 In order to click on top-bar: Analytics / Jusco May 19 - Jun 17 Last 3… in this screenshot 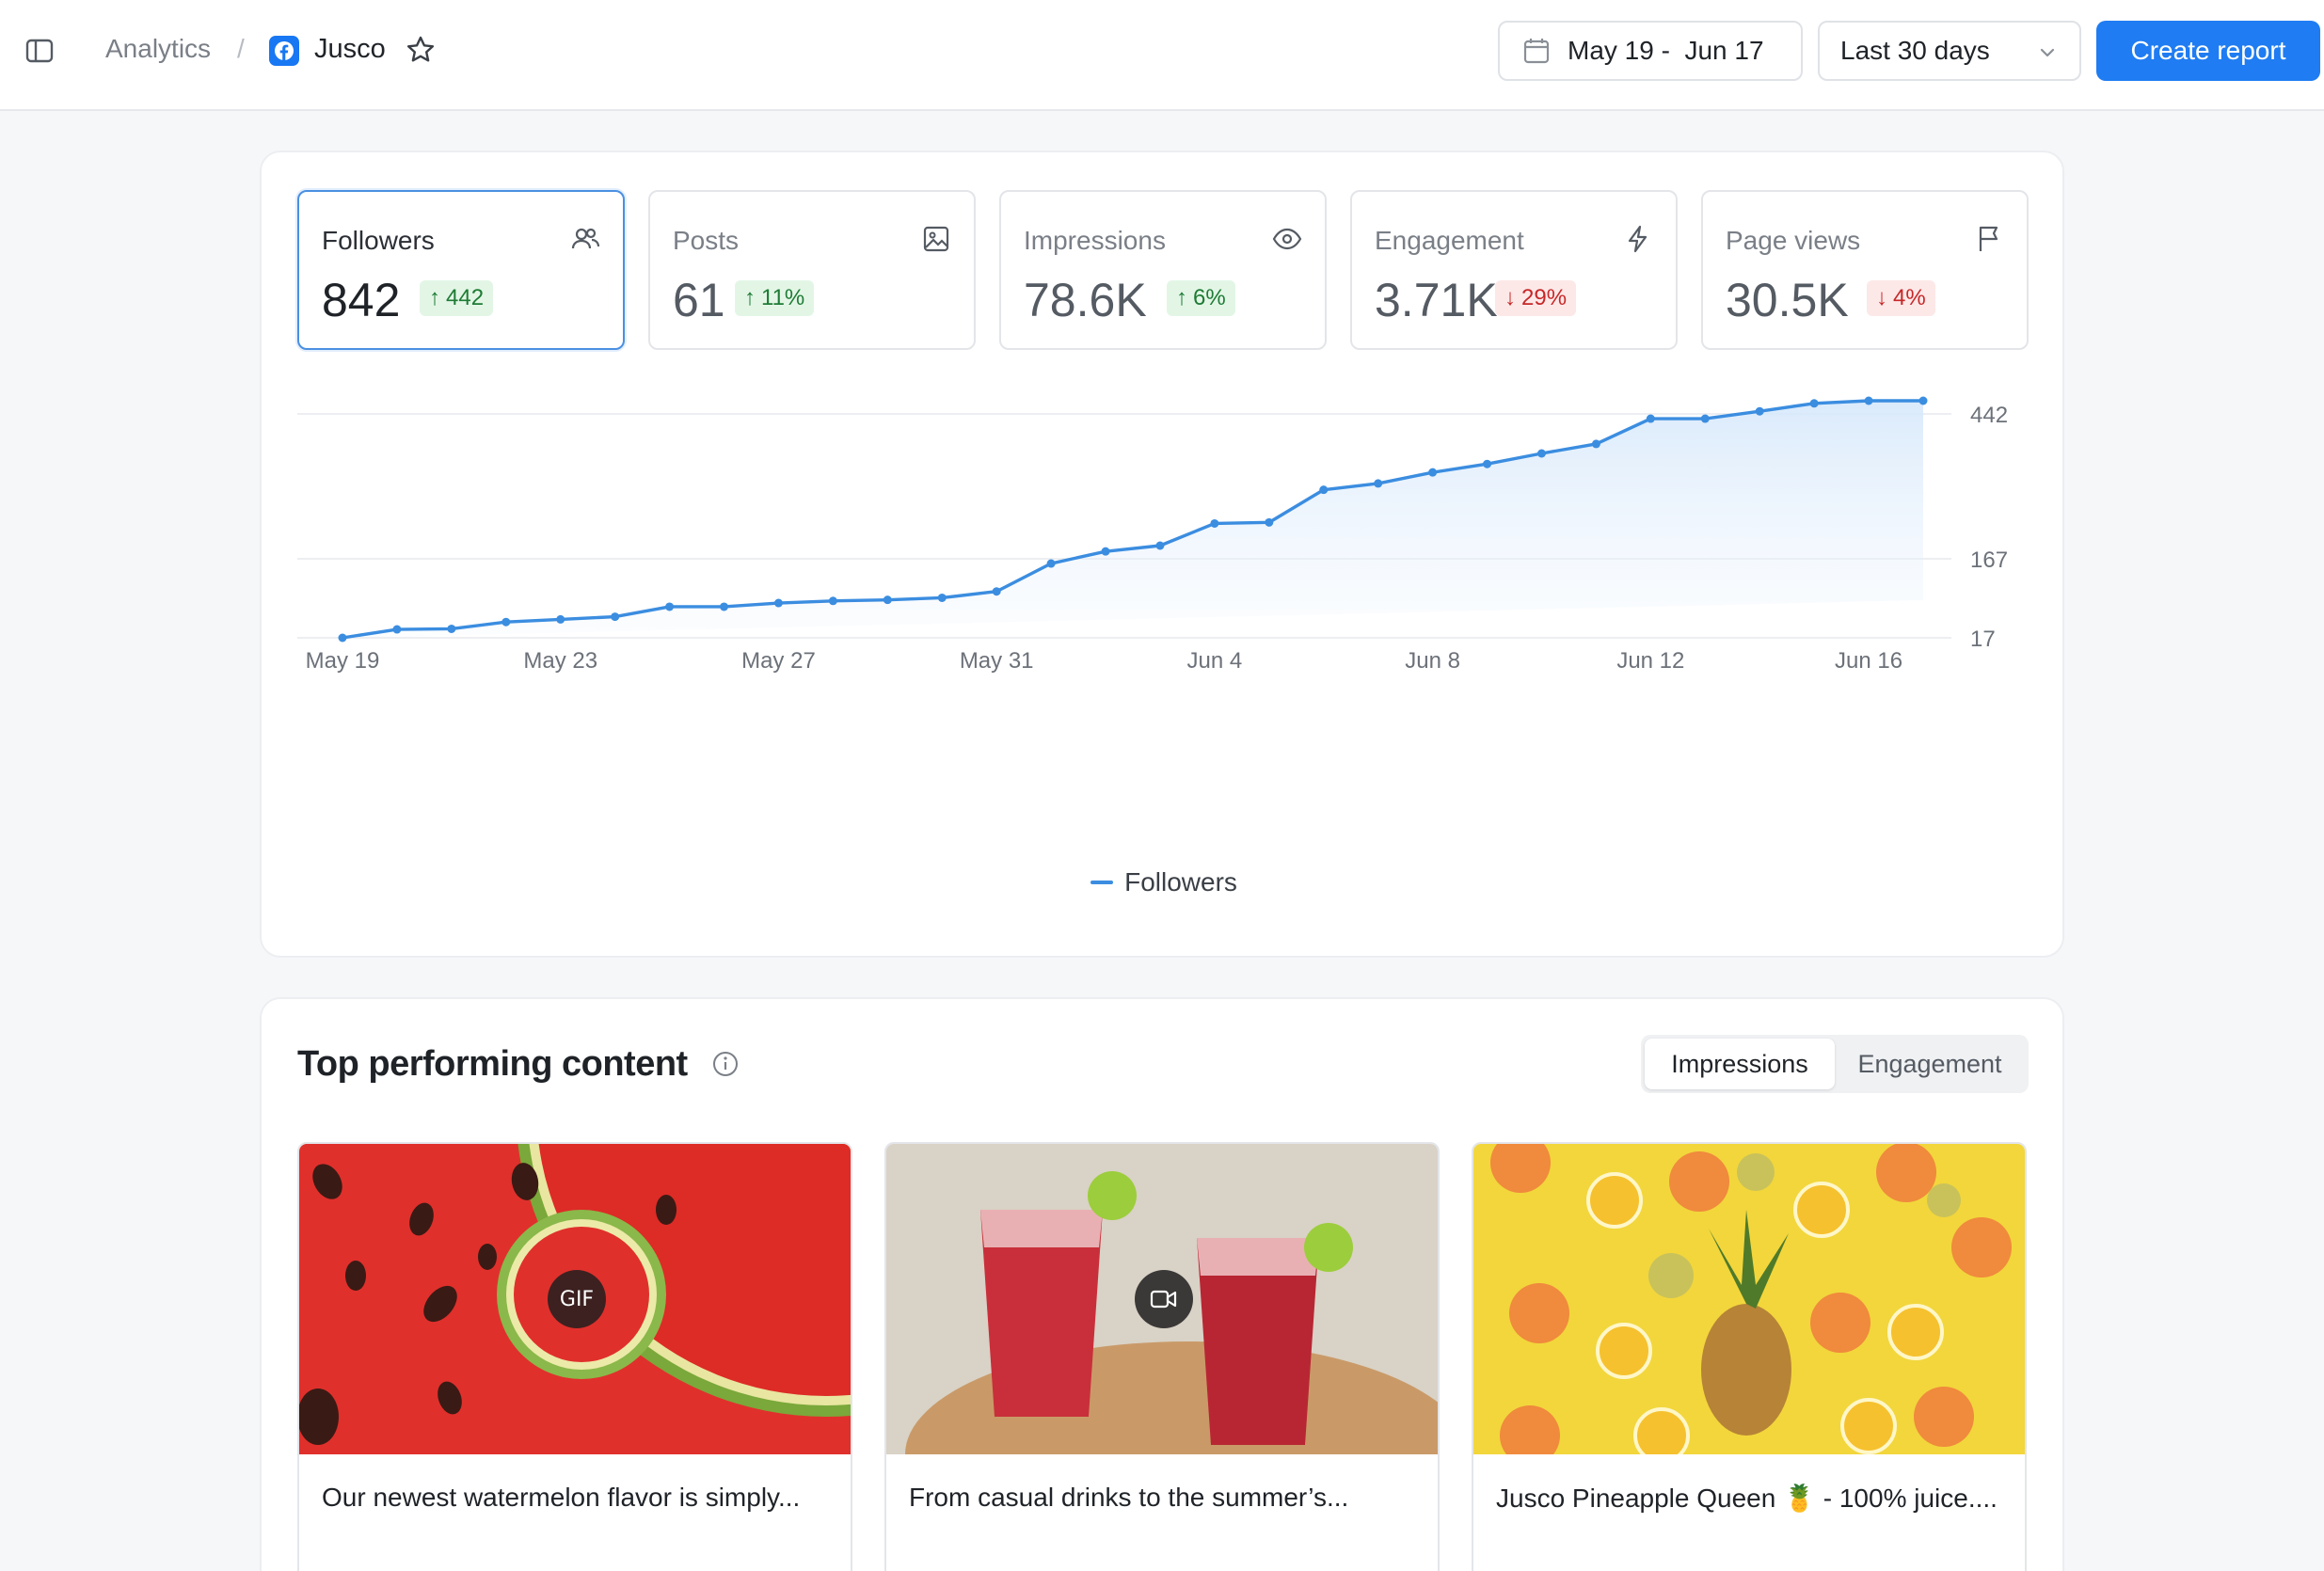, I will do `click(1162, 55)`.